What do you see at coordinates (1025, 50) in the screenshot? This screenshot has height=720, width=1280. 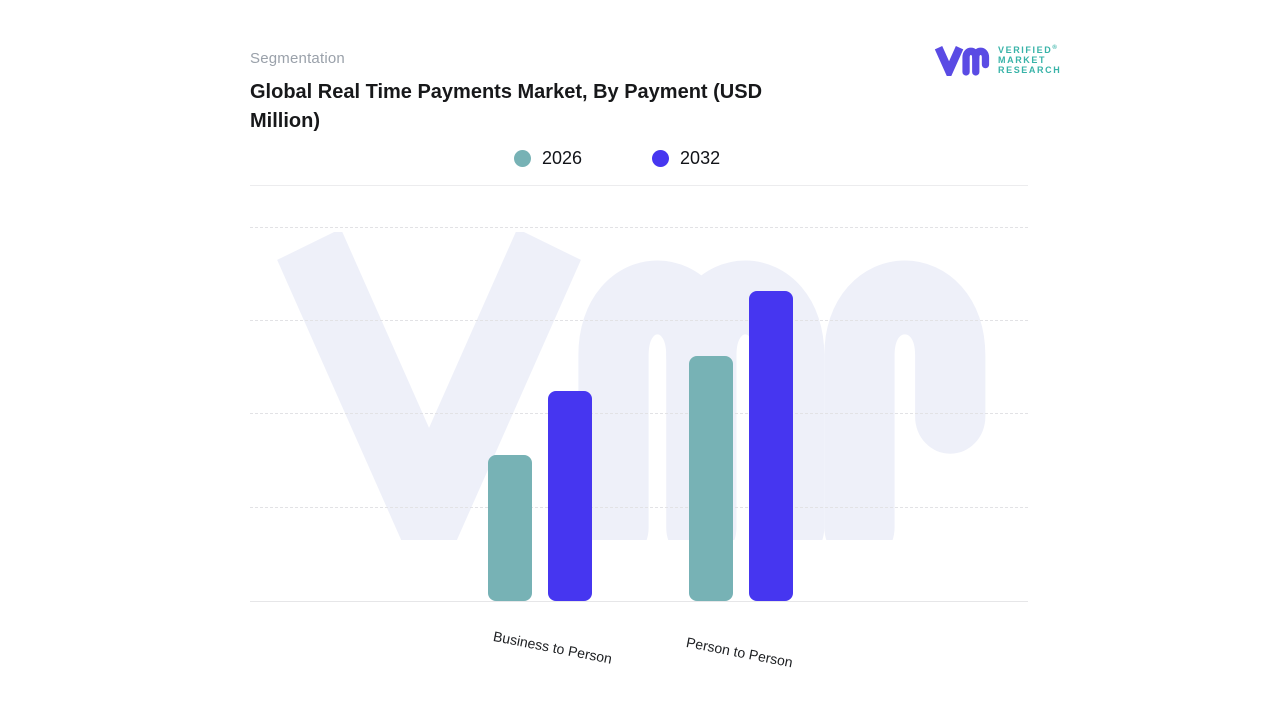 I see `brand-word-verified: VERIFIED` at bounding box center [1025, 50].